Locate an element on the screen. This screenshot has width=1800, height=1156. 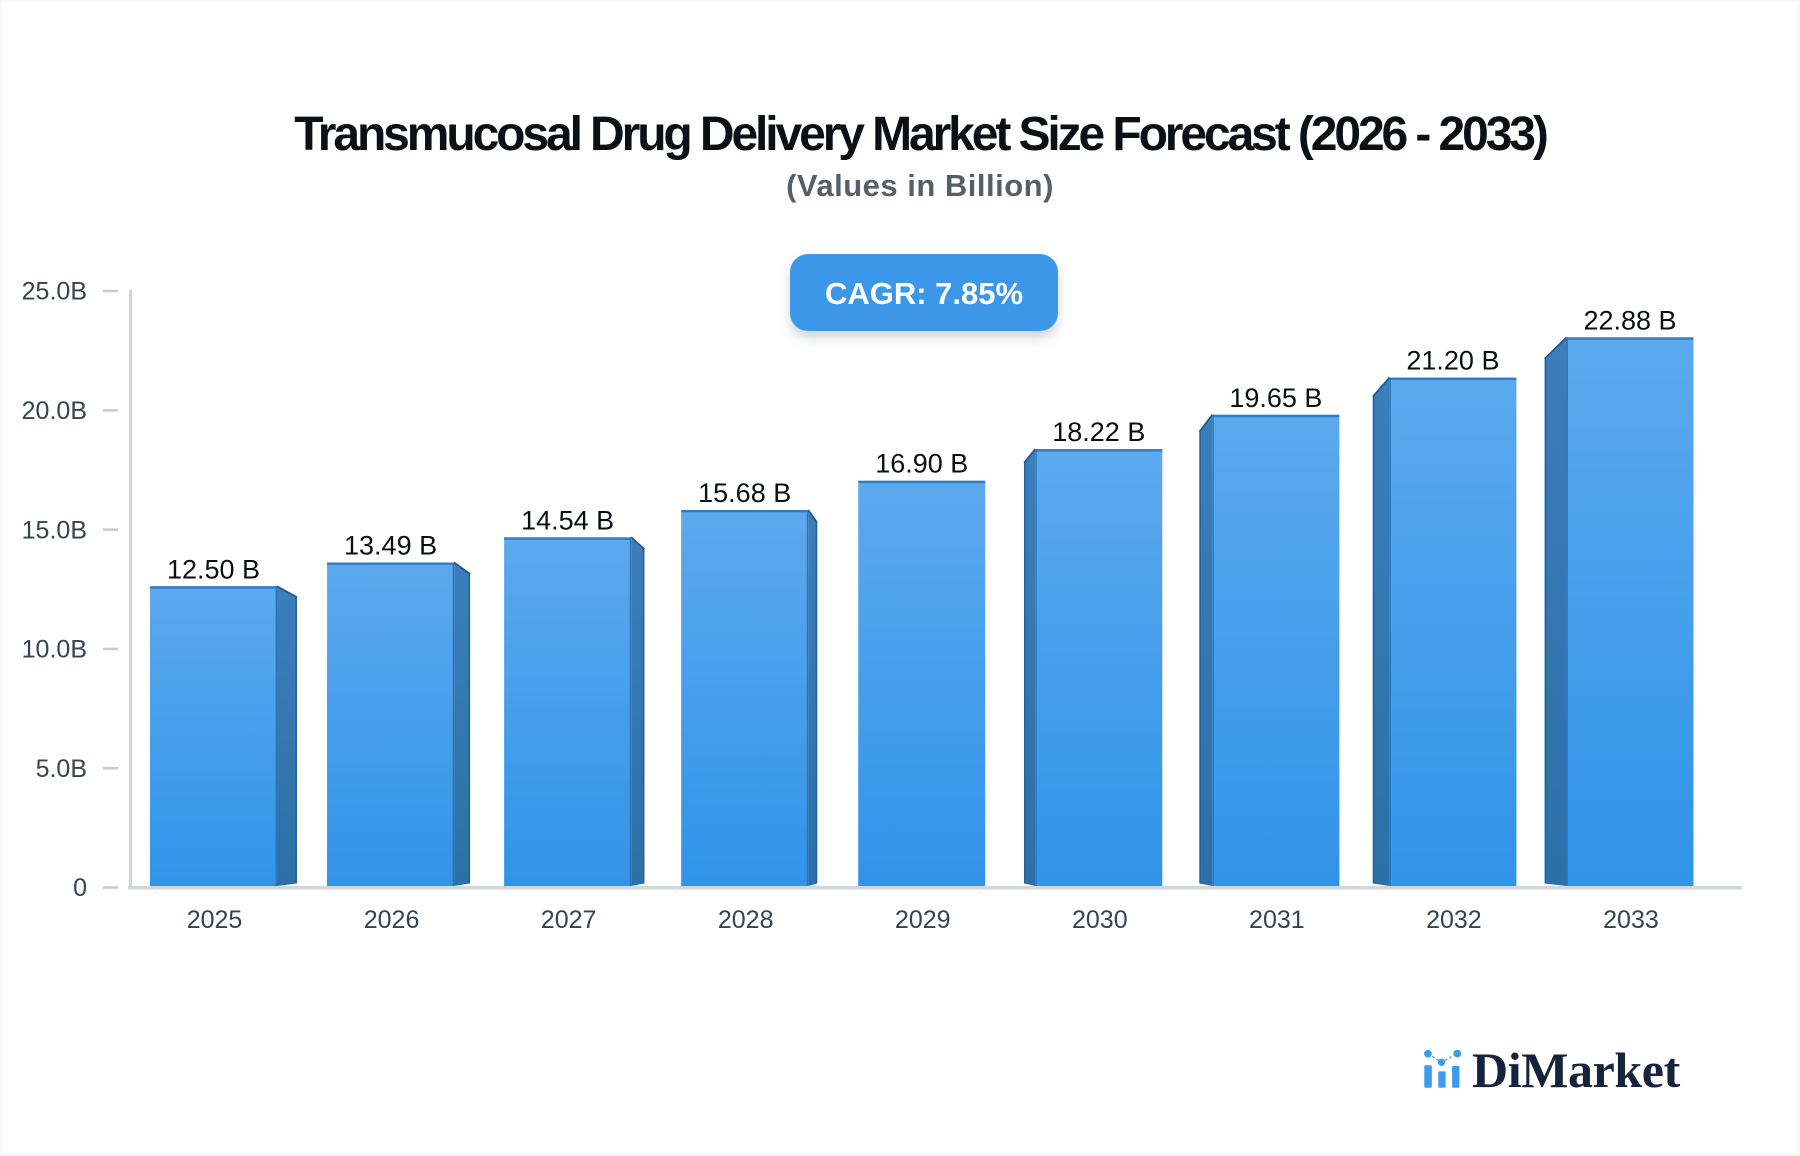
svg-text: 2026 is located at coordinates (392, 920).